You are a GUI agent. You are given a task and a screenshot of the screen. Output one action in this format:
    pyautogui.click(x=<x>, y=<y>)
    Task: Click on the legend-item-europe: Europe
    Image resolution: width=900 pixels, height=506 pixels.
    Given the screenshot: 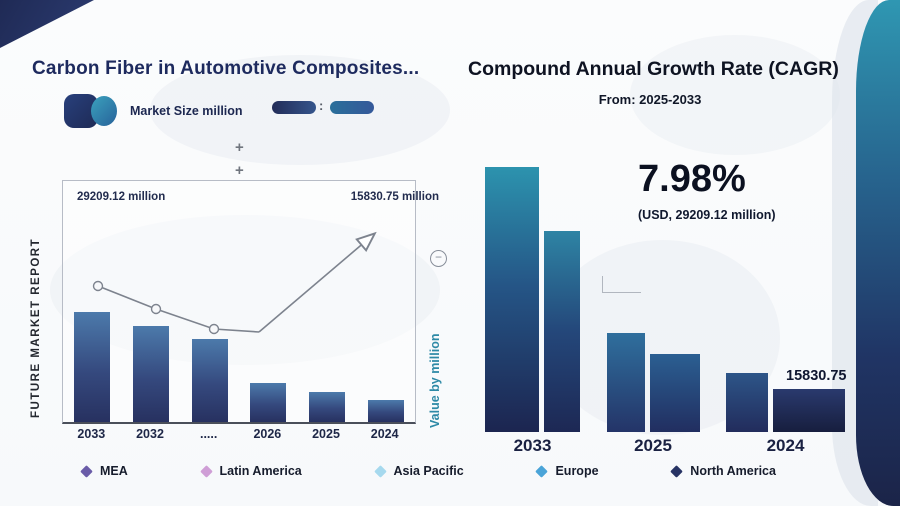 What is the action you would take?
    pyautogui.click(x=567, y=471)
    